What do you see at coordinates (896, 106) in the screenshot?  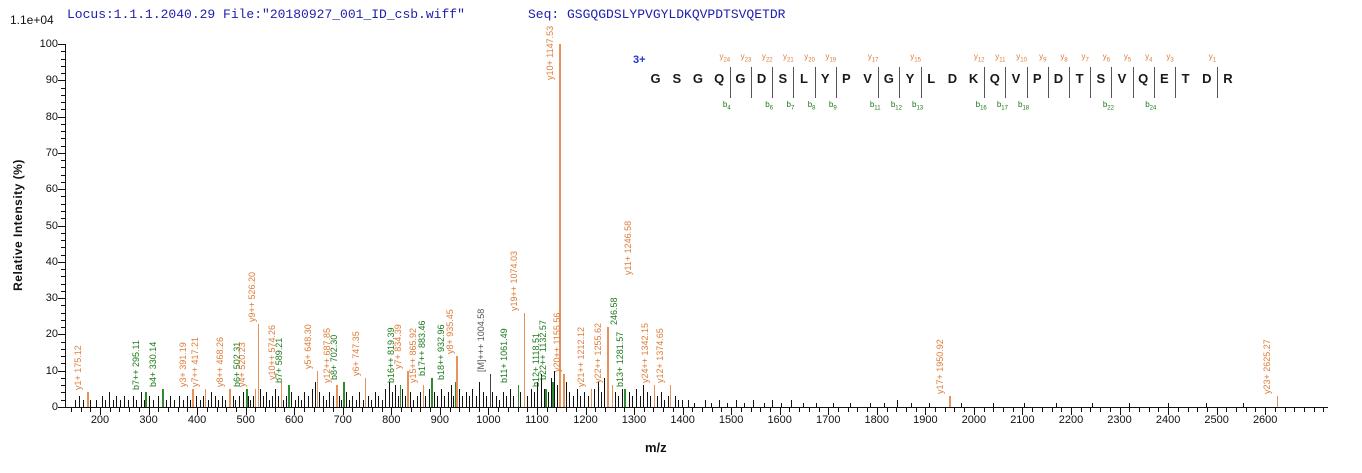 I see `b-ion-label: b12` at bounding box center [896, 106].